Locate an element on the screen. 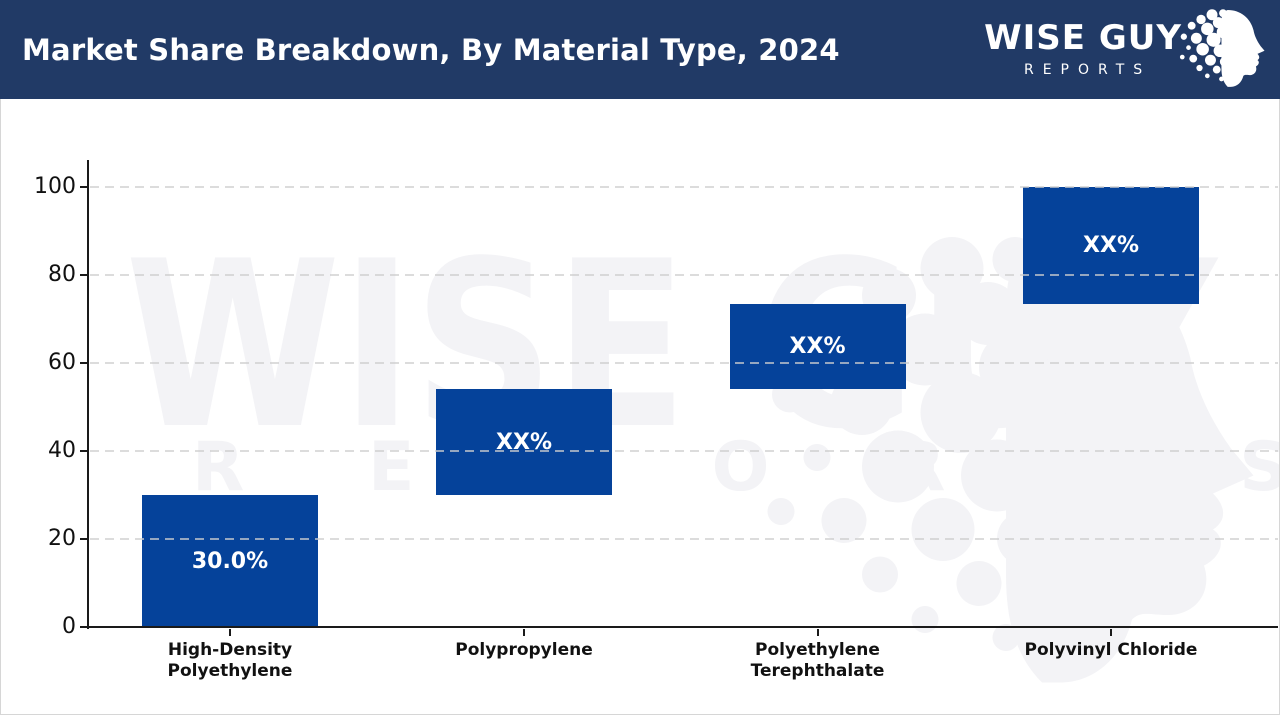 This screenshot has height=720, width=1280. brand-logo-text: WISE GUY REPORTS is located at coordinates (1083, 49).